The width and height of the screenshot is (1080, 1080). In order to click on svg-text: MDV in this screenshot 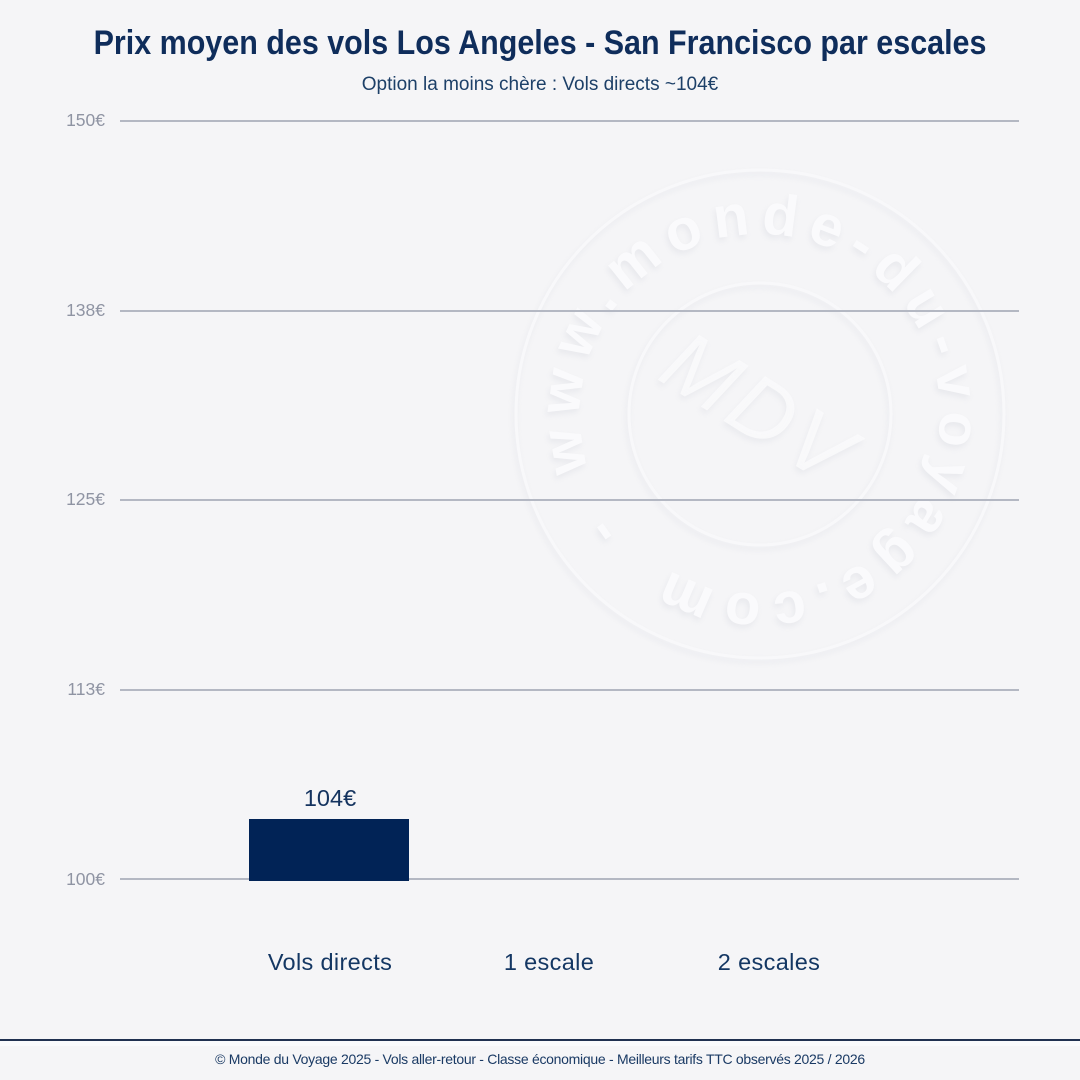, I will do `click(760, 409)`.